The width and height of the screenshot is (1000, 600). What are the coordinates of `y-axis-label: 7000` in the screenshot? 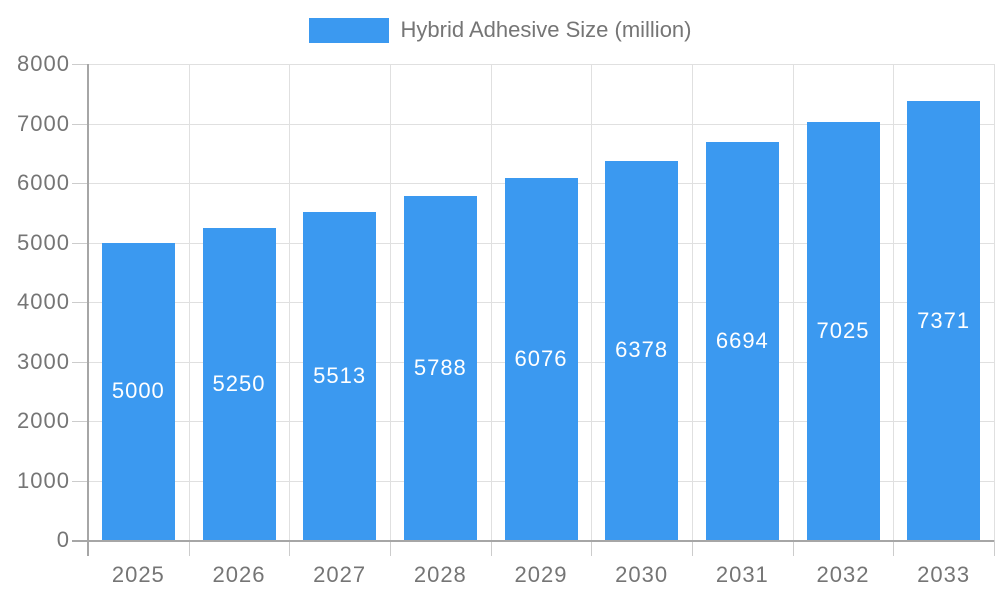 It's located at (43, 123).